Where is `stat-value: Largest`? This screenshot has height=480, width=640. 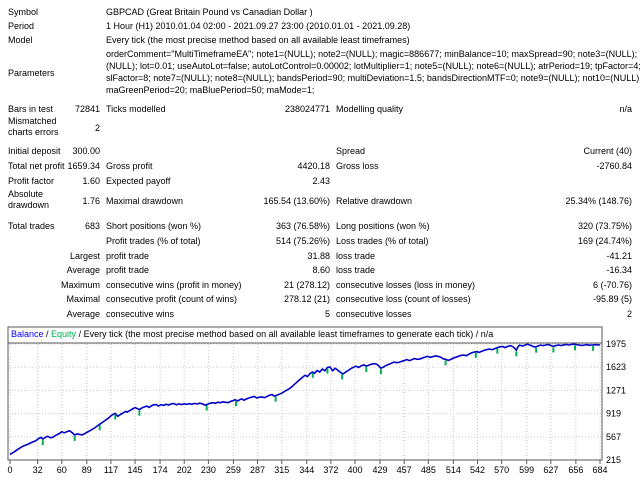
stat-value: Largest is located at coordinates (84, 256).